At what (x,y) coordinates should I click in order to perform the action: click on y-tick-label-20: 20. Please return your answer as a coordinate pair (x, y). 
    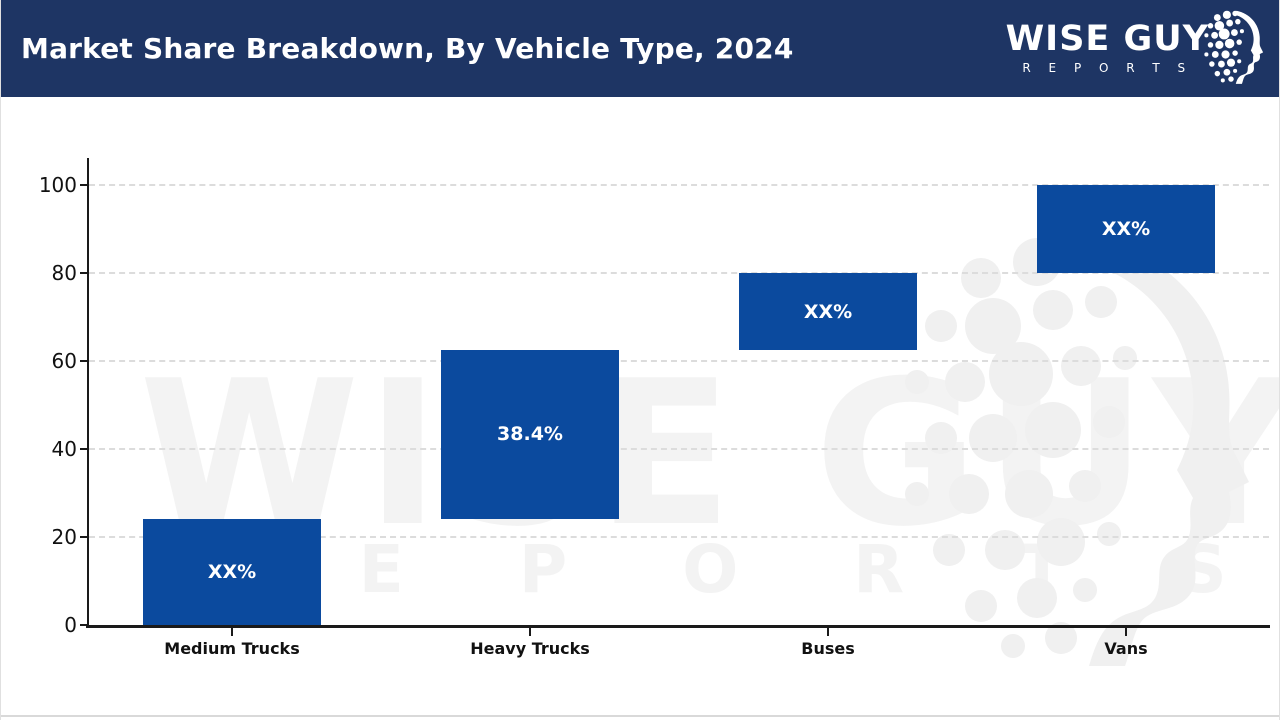
    Looking at the image, I should click on (64, 537).